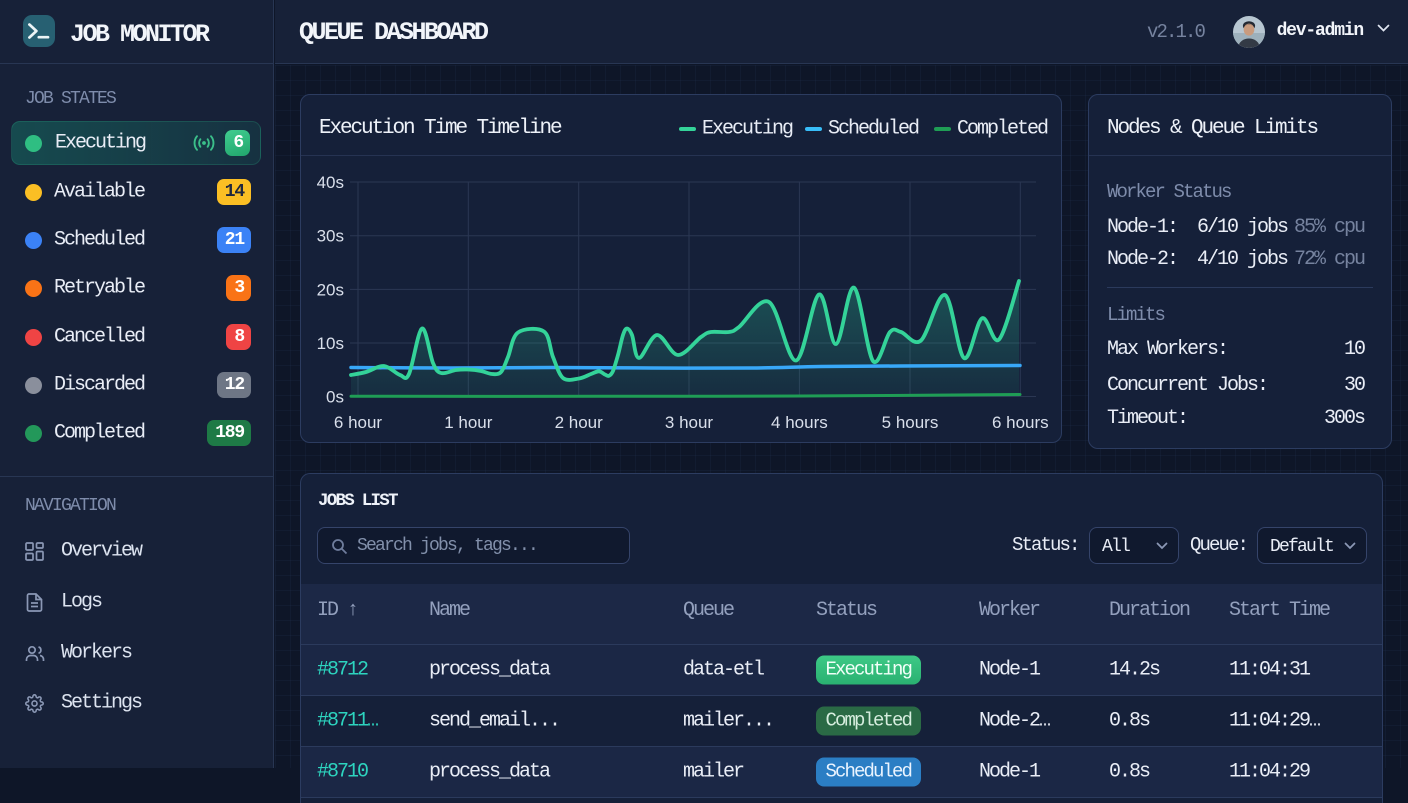  I want to click on svg-text: 0s, so click(335, 397).